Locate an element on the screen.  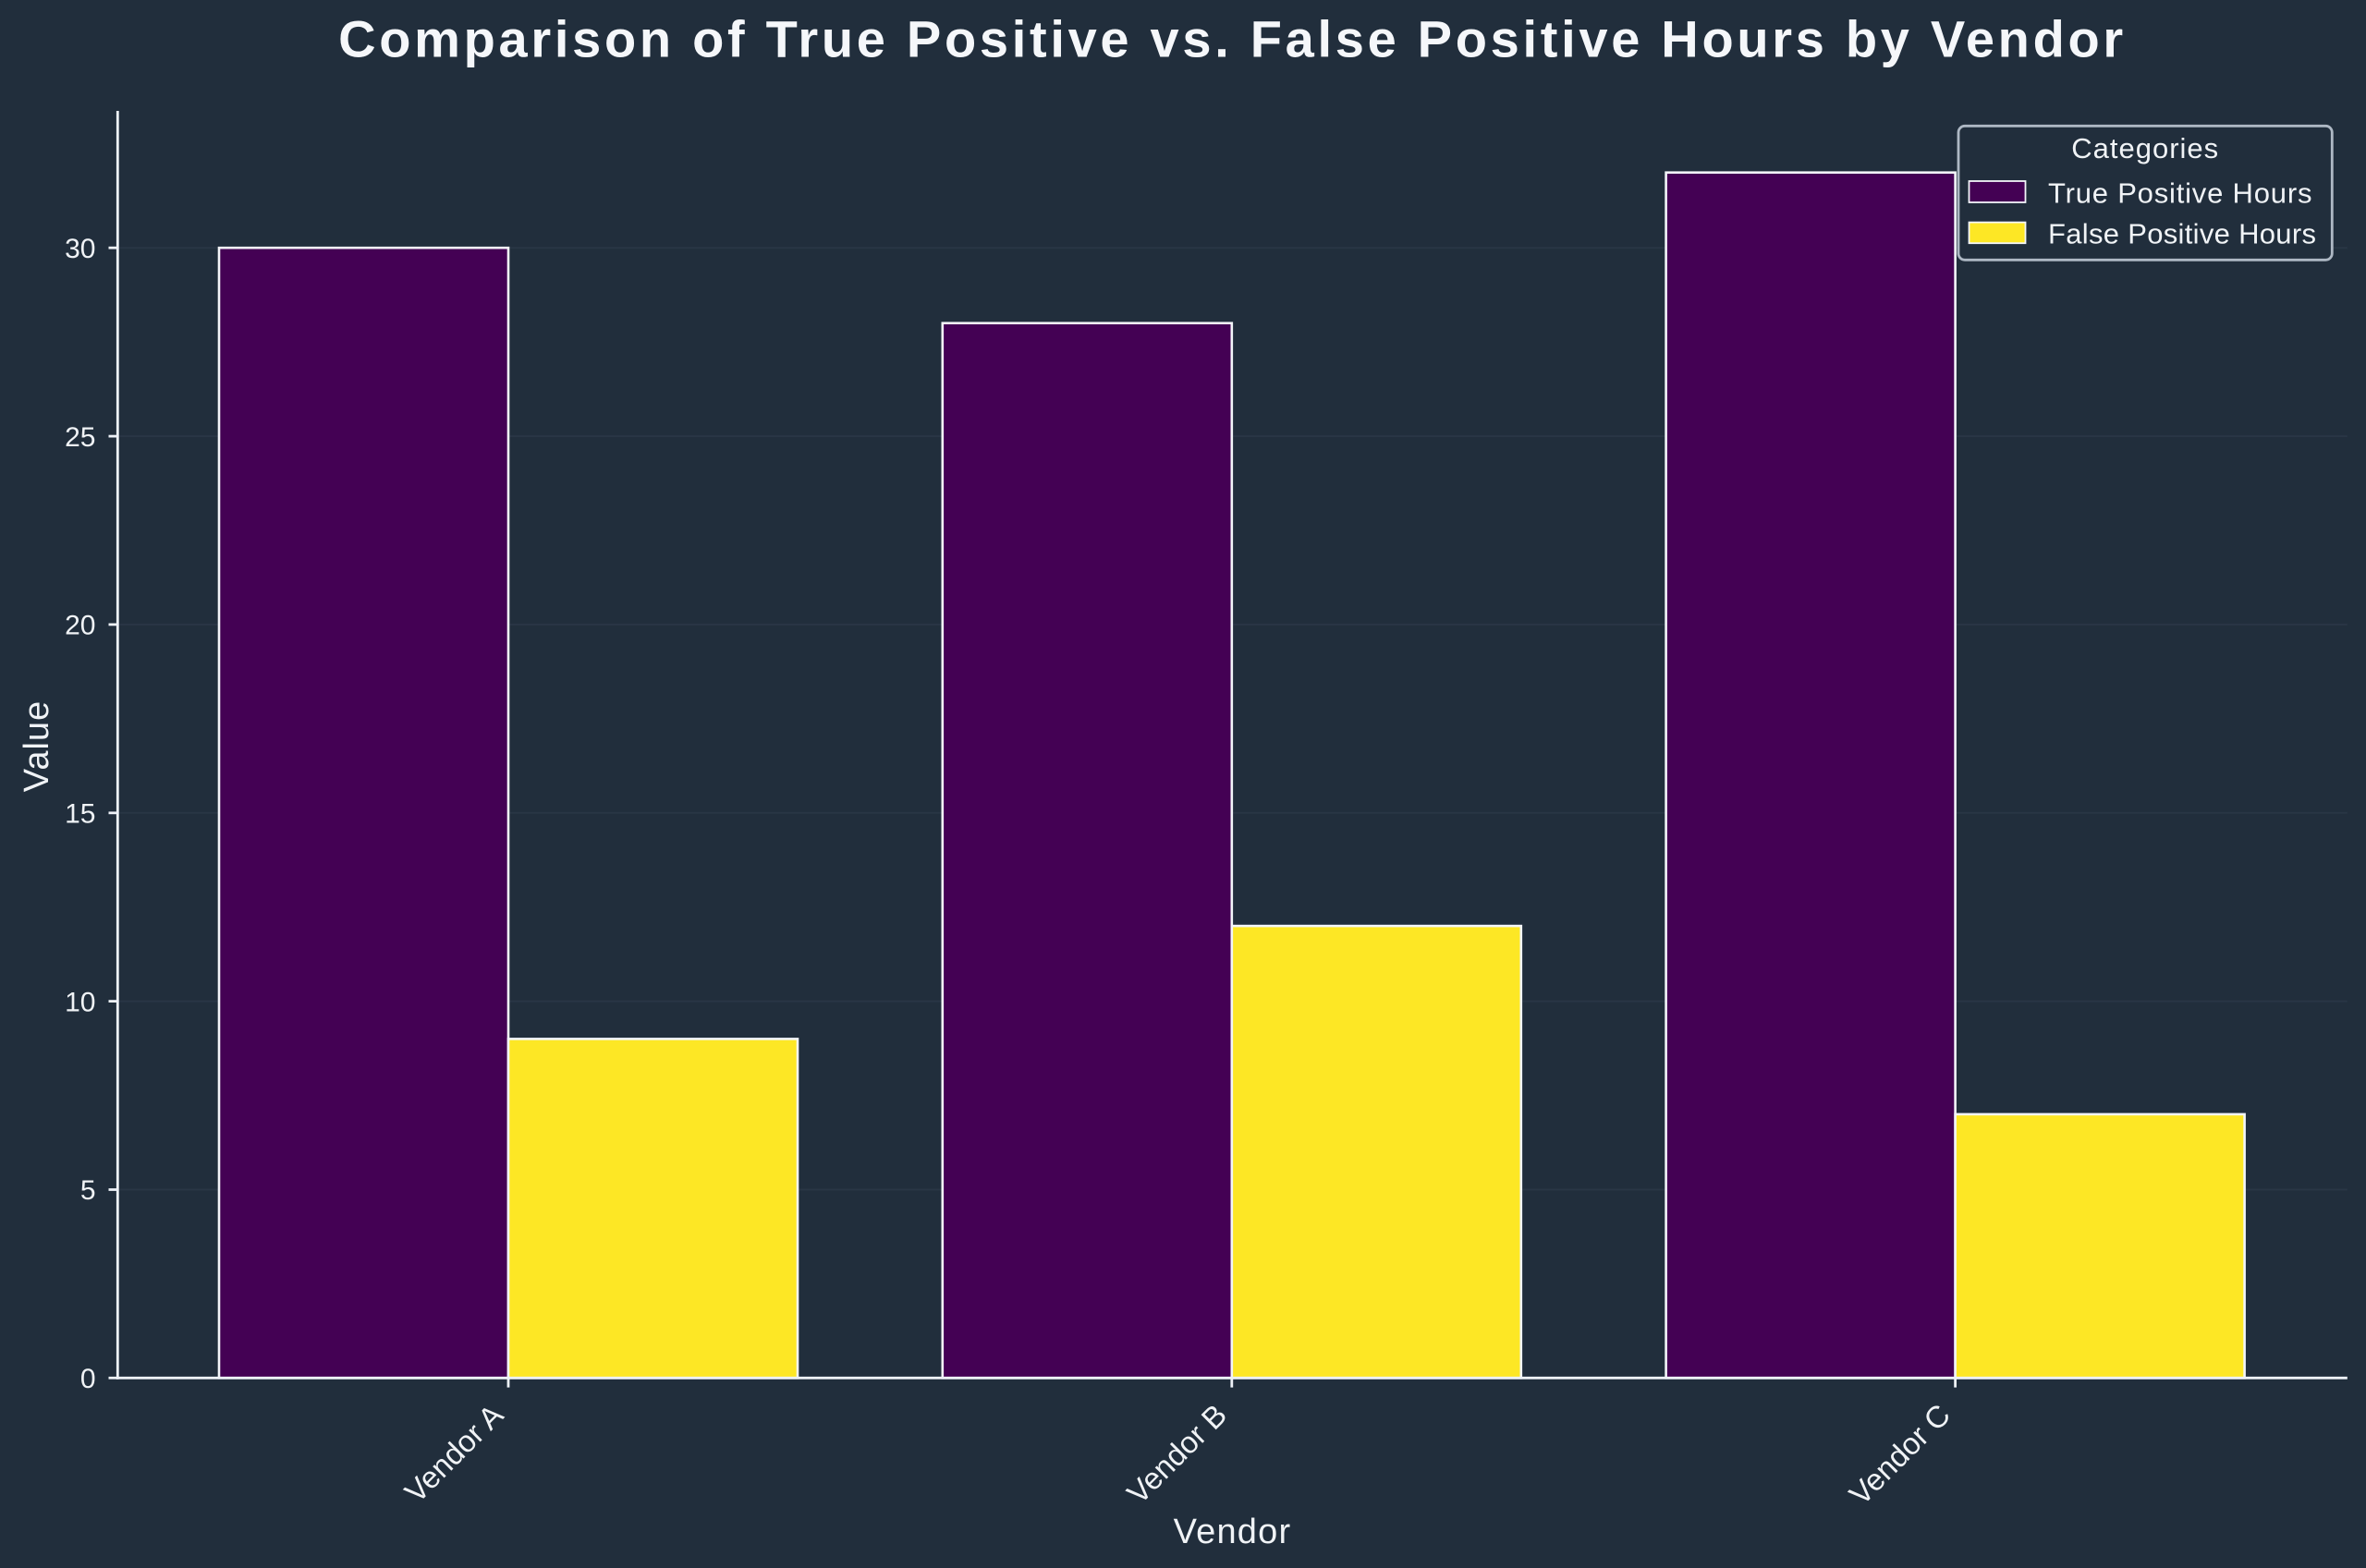
svg-text: 0 is located at coordinates (88, 1379).